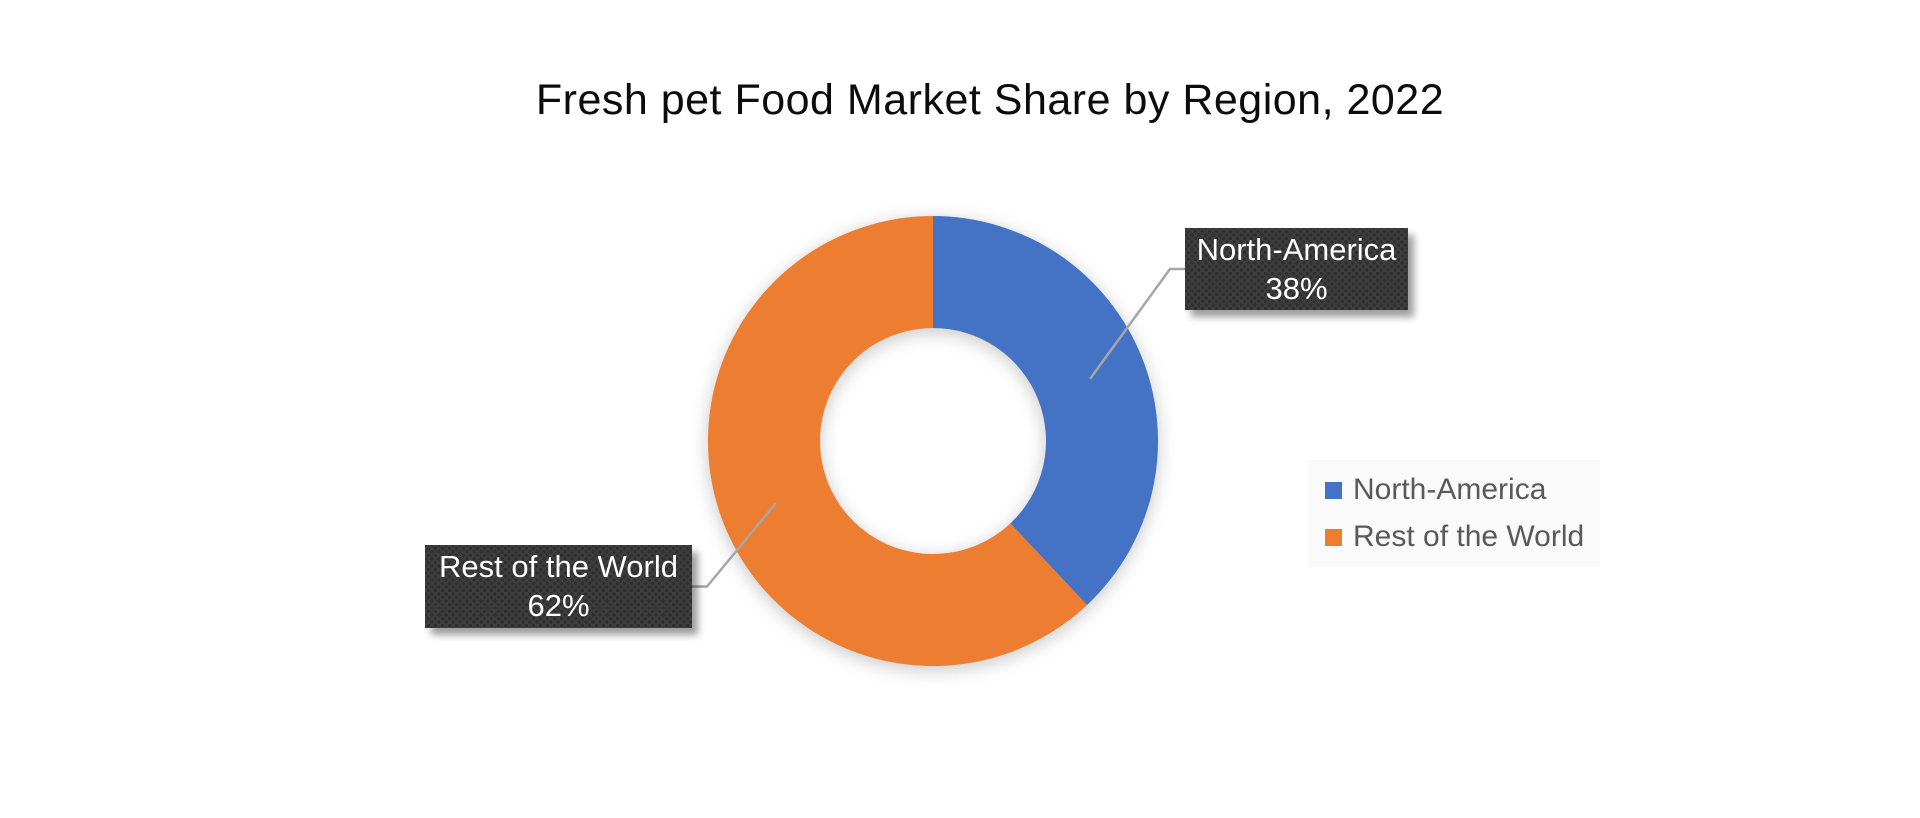 This screenshot has width=1920, height=818. I want to click on data-label-north-america: North-America 38%, so click(1296, 269).